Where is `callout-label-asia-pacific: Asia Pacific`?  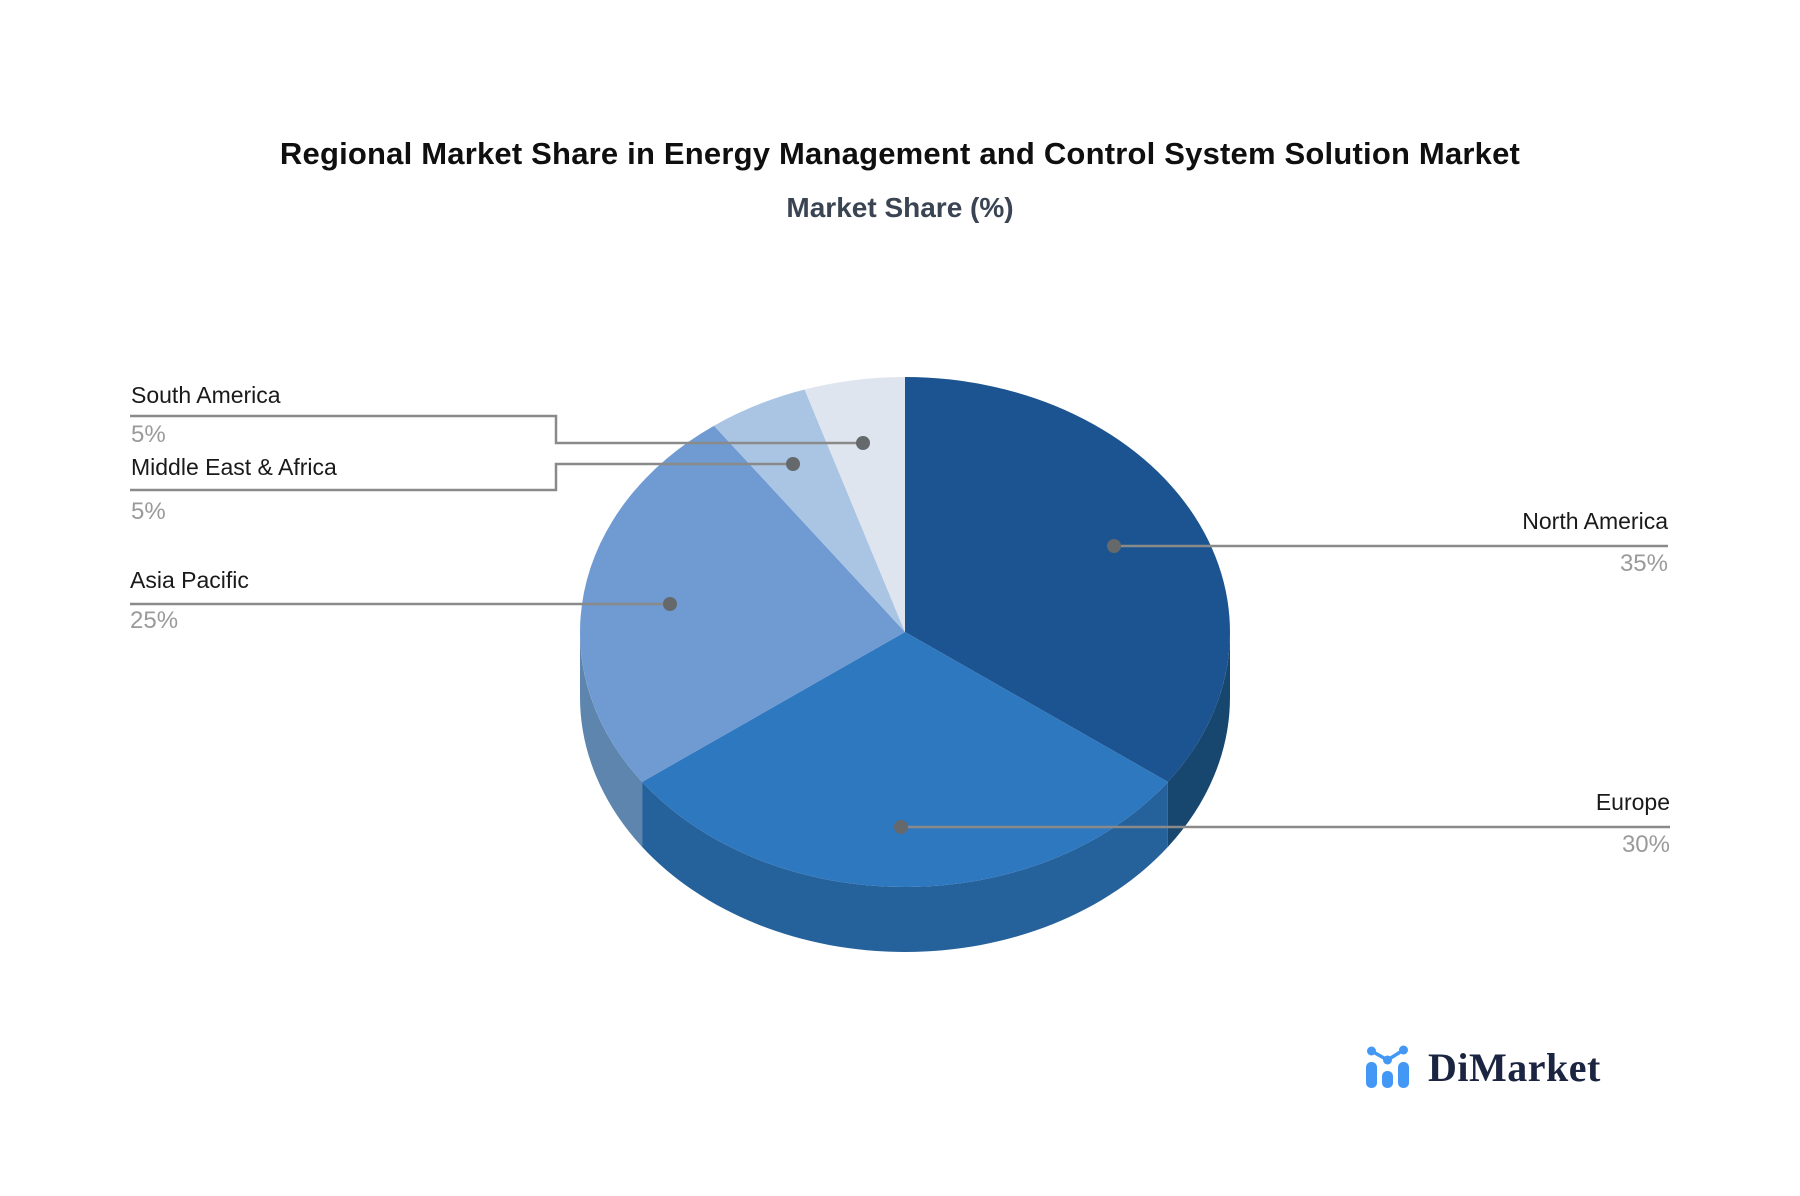
callout-label-asia-pacific: Asia Pacific is located at coordinates (189, 580).